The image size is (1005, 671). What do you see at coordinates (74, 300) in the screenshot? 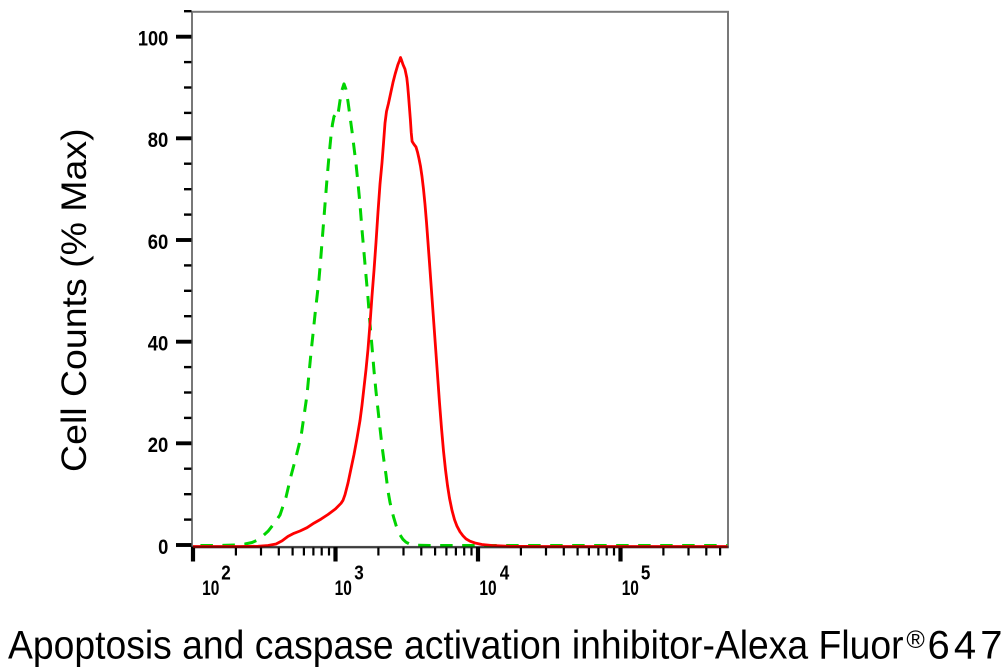
I see `svg-text: Cell Counts (% Max)` at bounding box center [74, 300].